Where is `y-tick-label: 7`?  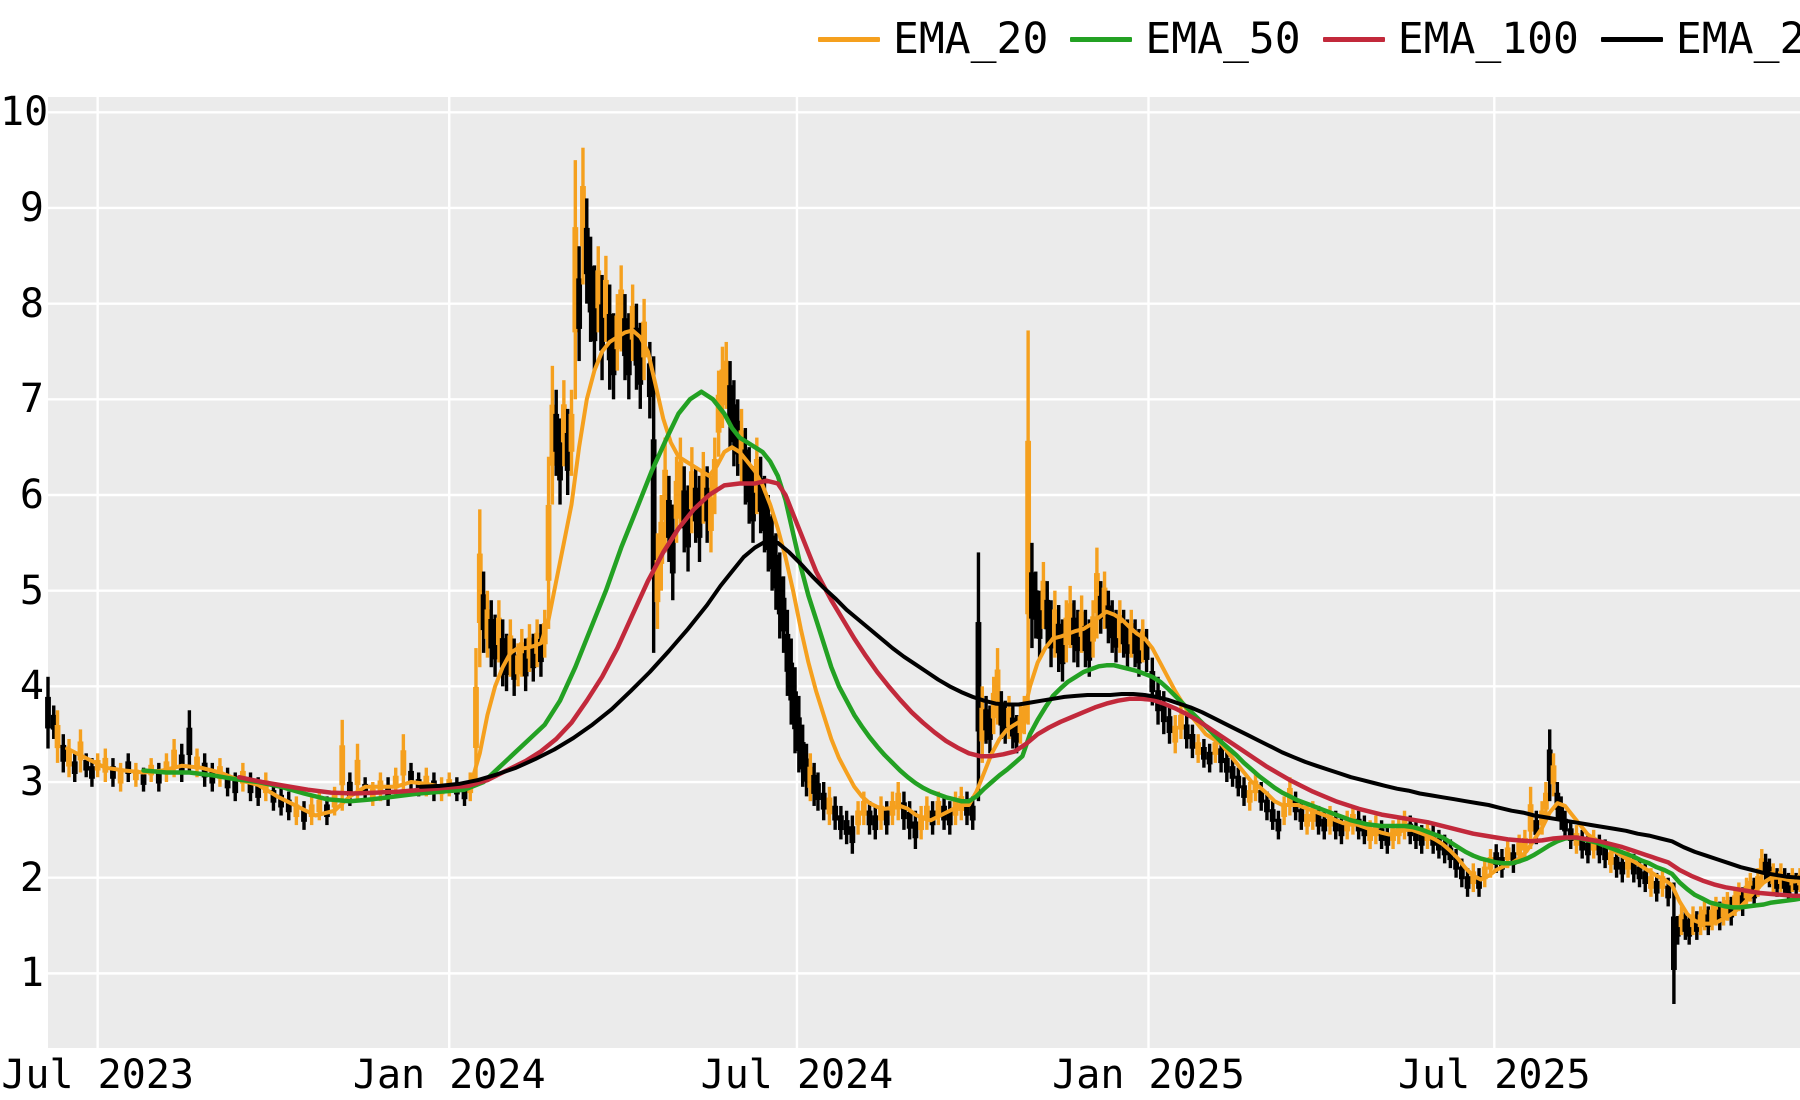 y-tick-label: 7 is located at coordinates (31, 399).